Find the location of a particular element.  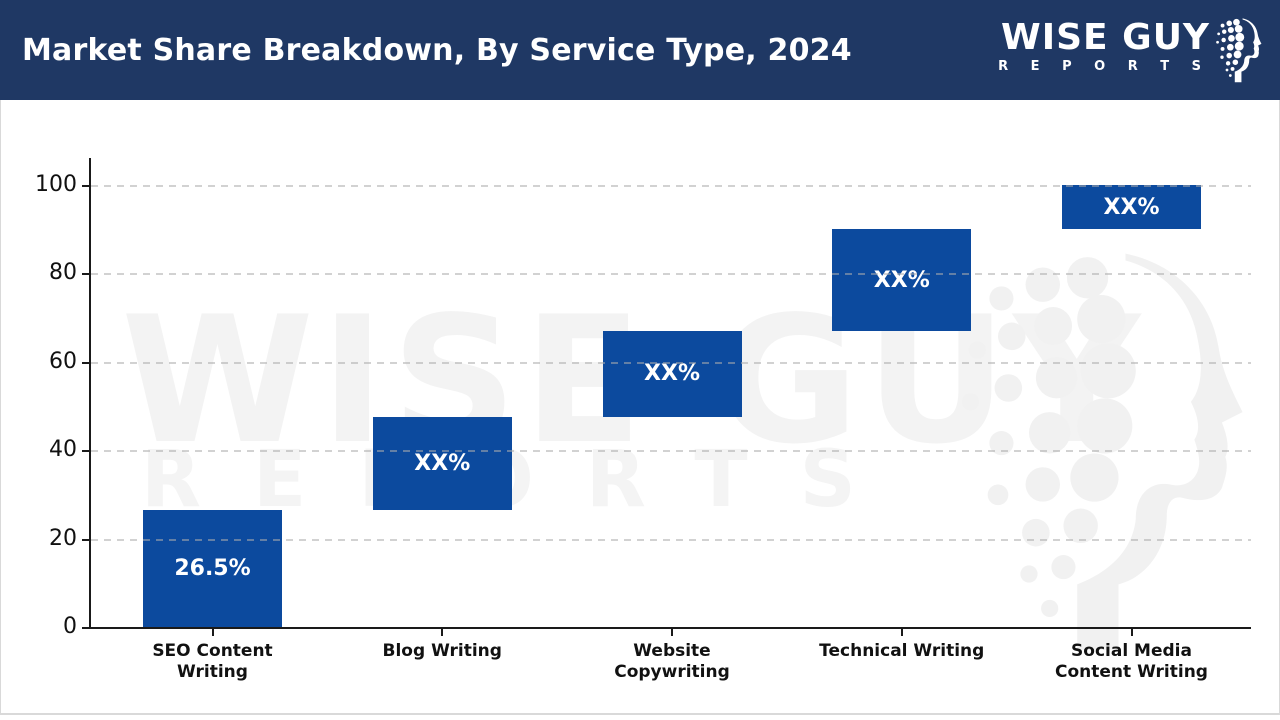

wise-guy-logo: WISE GUY R E P O R T S is located at coordinates (1130, 50).